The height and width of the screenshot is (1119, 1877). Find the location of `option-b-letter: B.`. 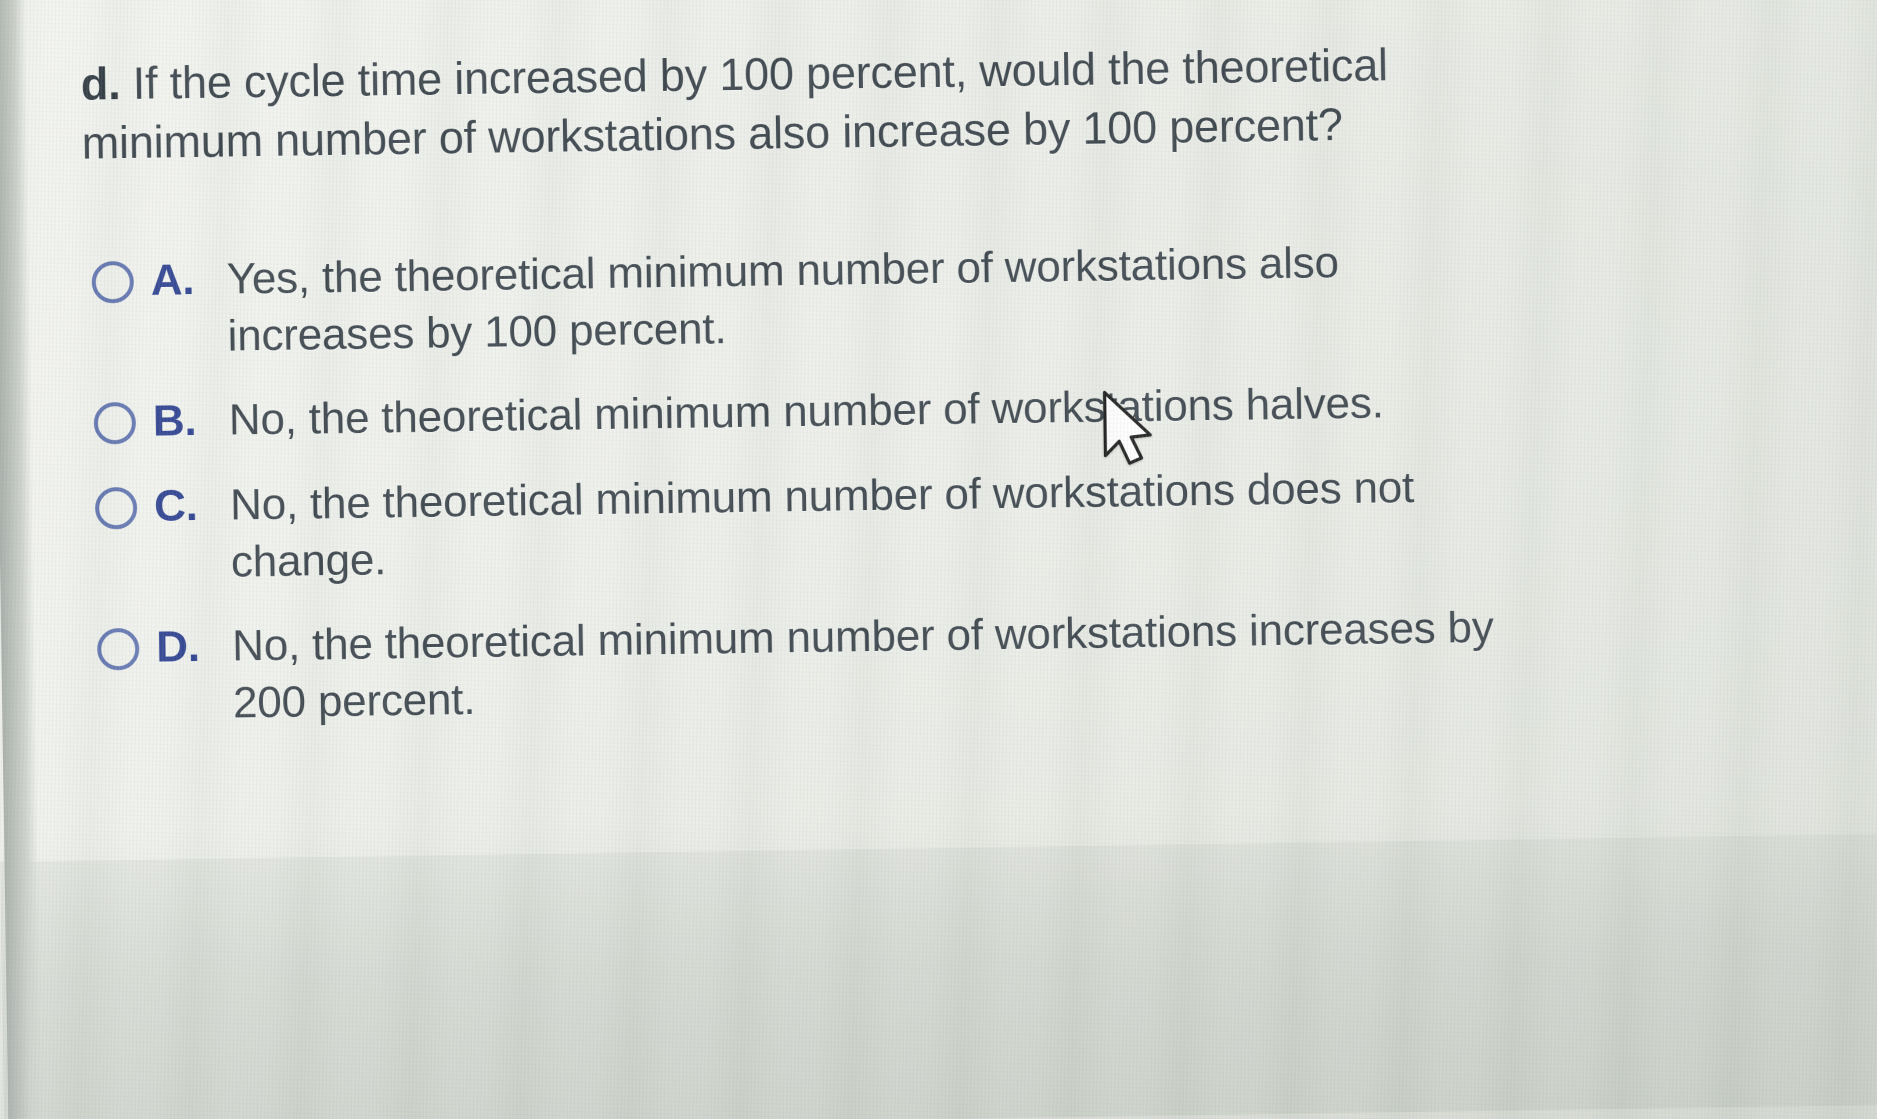

option-b-letter: B. is located at coordinates (174, 421).